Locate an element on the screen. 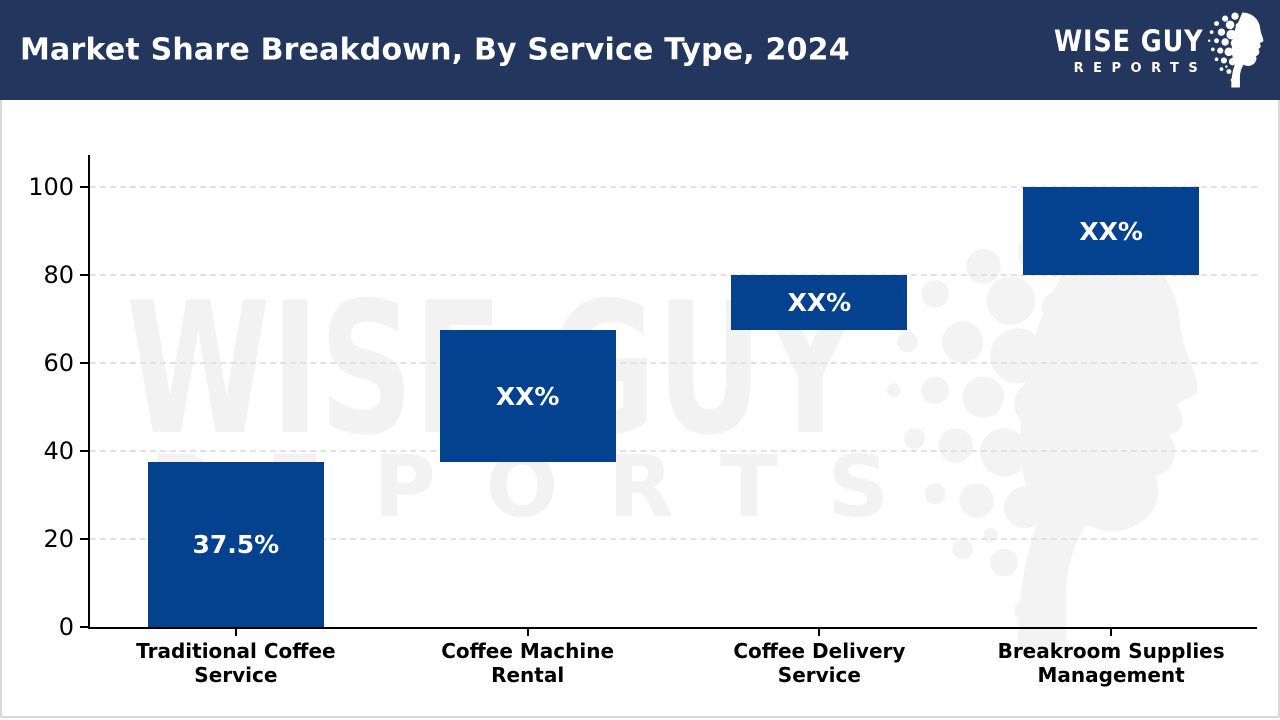  dots-face-icon is located at coordinates (1235, 50).